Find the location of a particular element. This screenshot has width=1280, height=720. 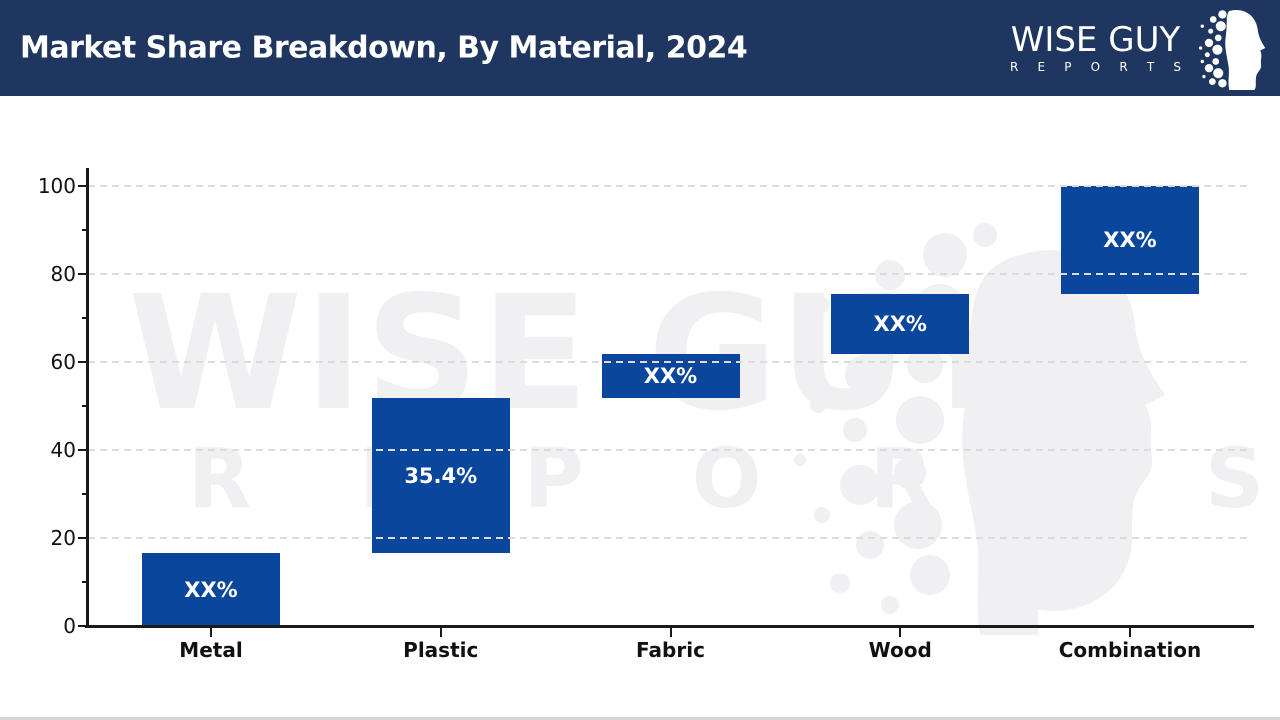

x-tick-mark-metal is located at coordinates (211, 632).